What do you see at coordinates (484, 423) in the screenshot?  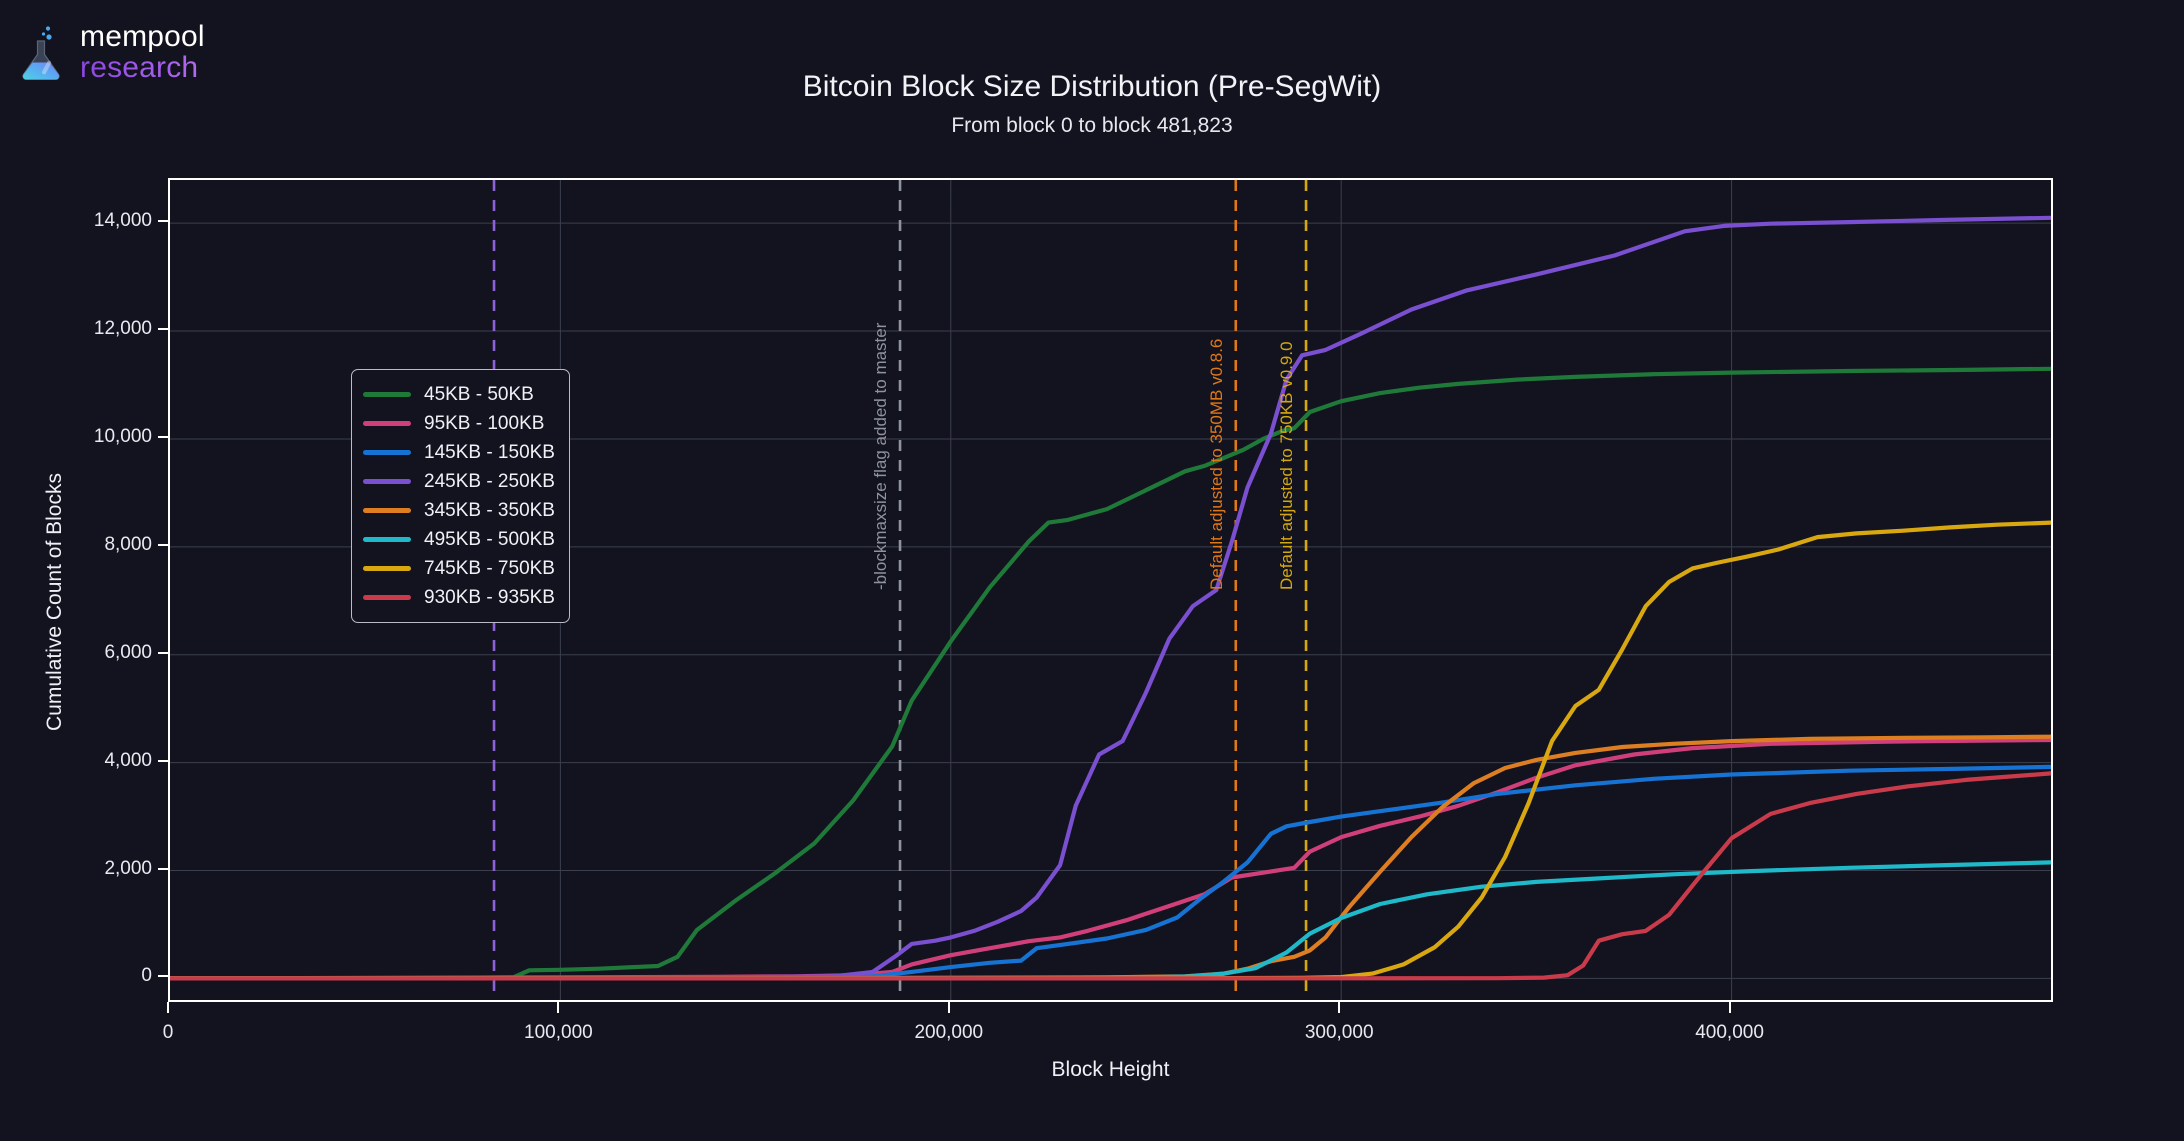 I see `legend-item-label: 95KB - 100KB` at bounding box center [484, 423].